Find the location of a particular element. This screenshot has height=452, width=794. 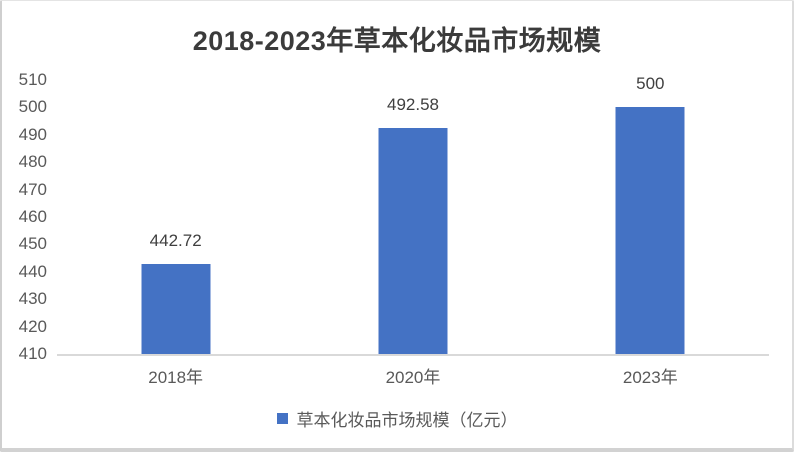

y-tick-label: 470 is located at coordinates (32, 189).